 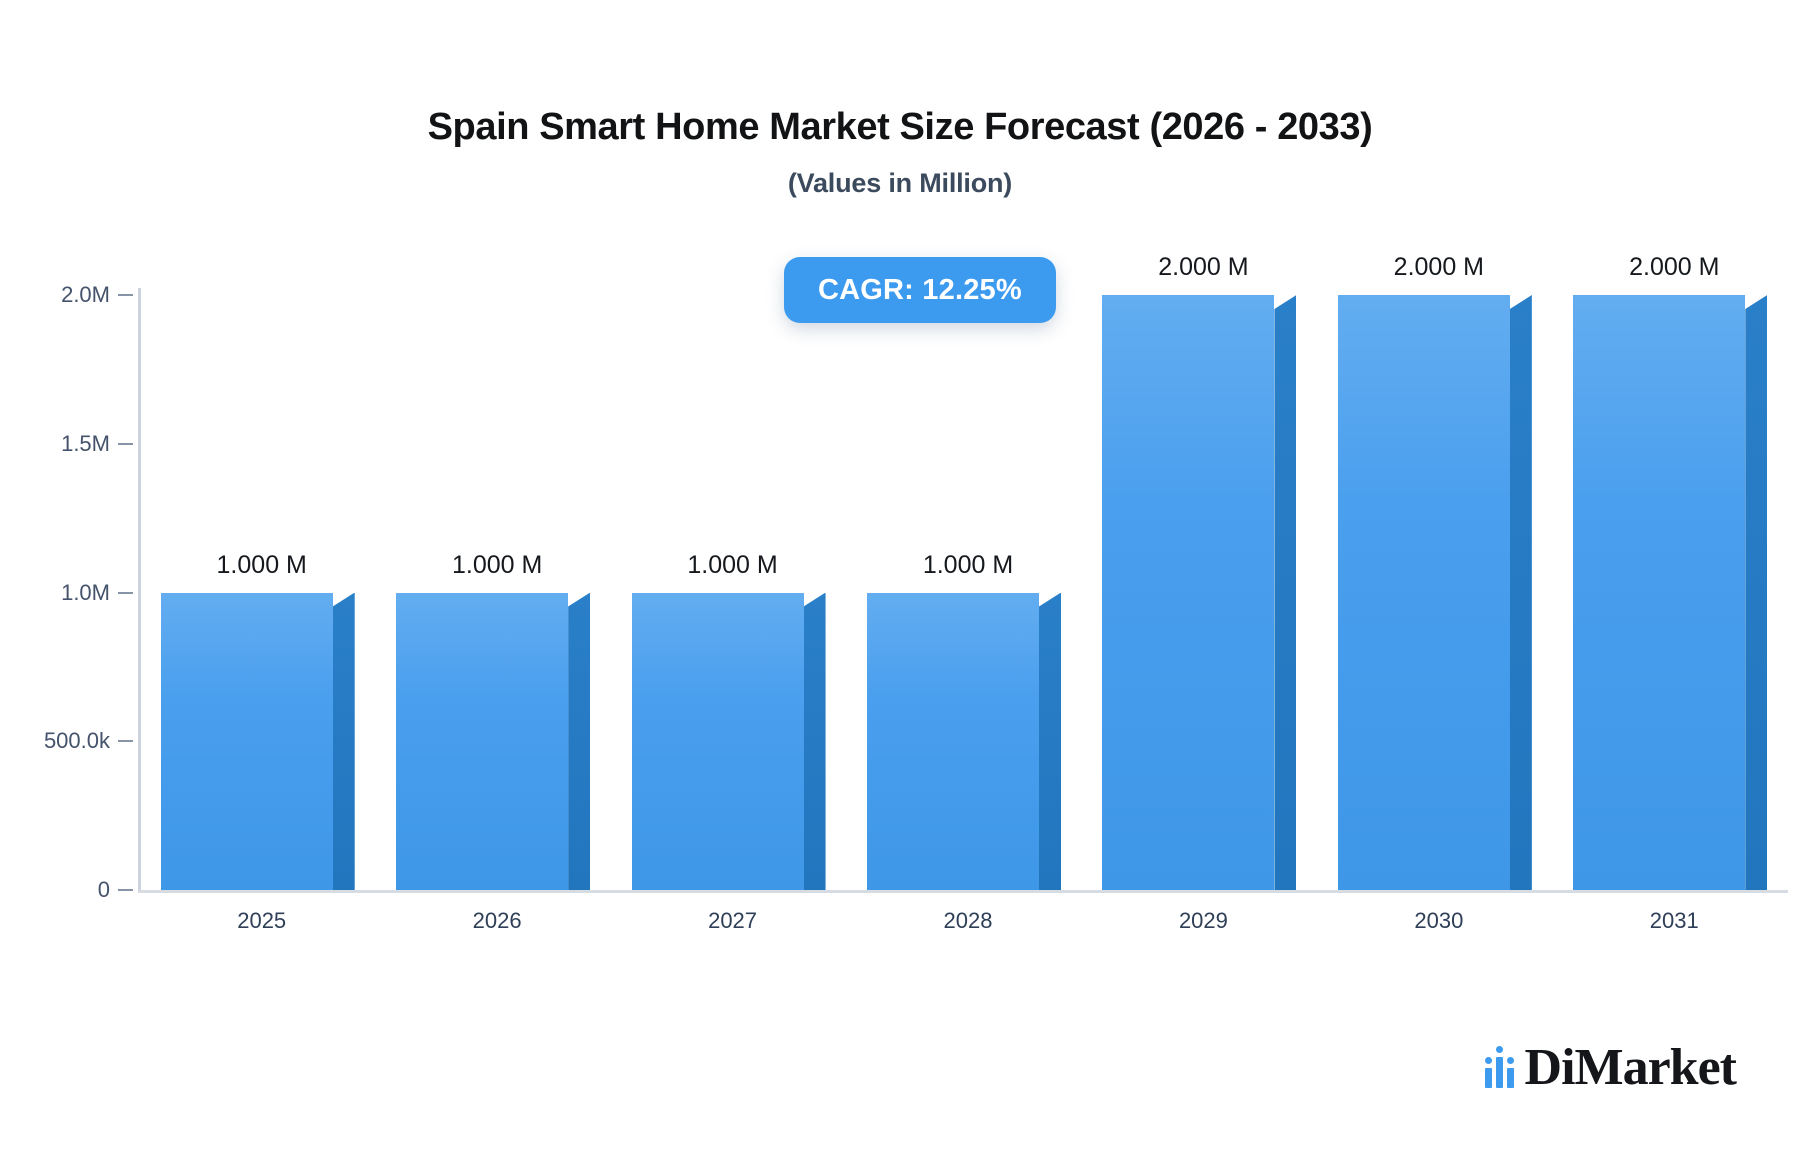 What do you see at coordinates (497, 920) in the screenshot?
I see `x-axis-tick-label: 2026` at bounding box center [497, 920].